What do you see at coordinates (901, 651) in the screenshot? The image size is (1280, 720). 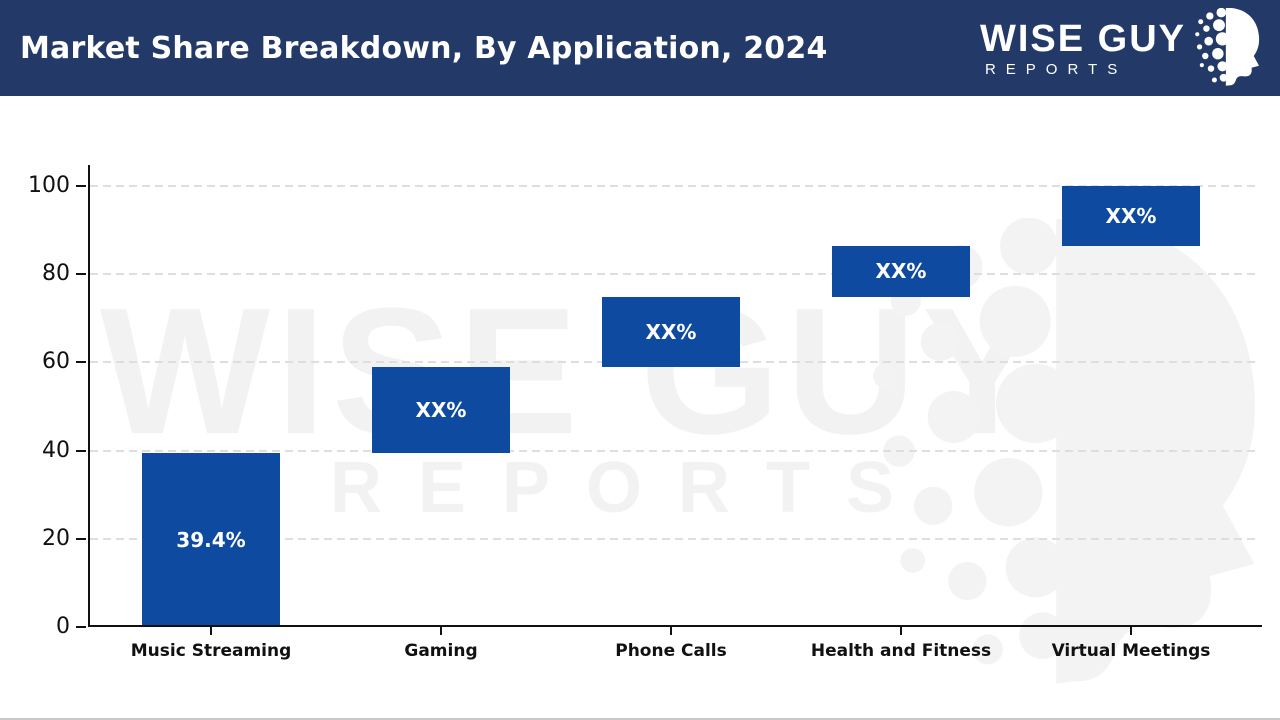 I see `x-tick-label-health-and-fitness: Health and Fitness` at bounding box center [901, 651].